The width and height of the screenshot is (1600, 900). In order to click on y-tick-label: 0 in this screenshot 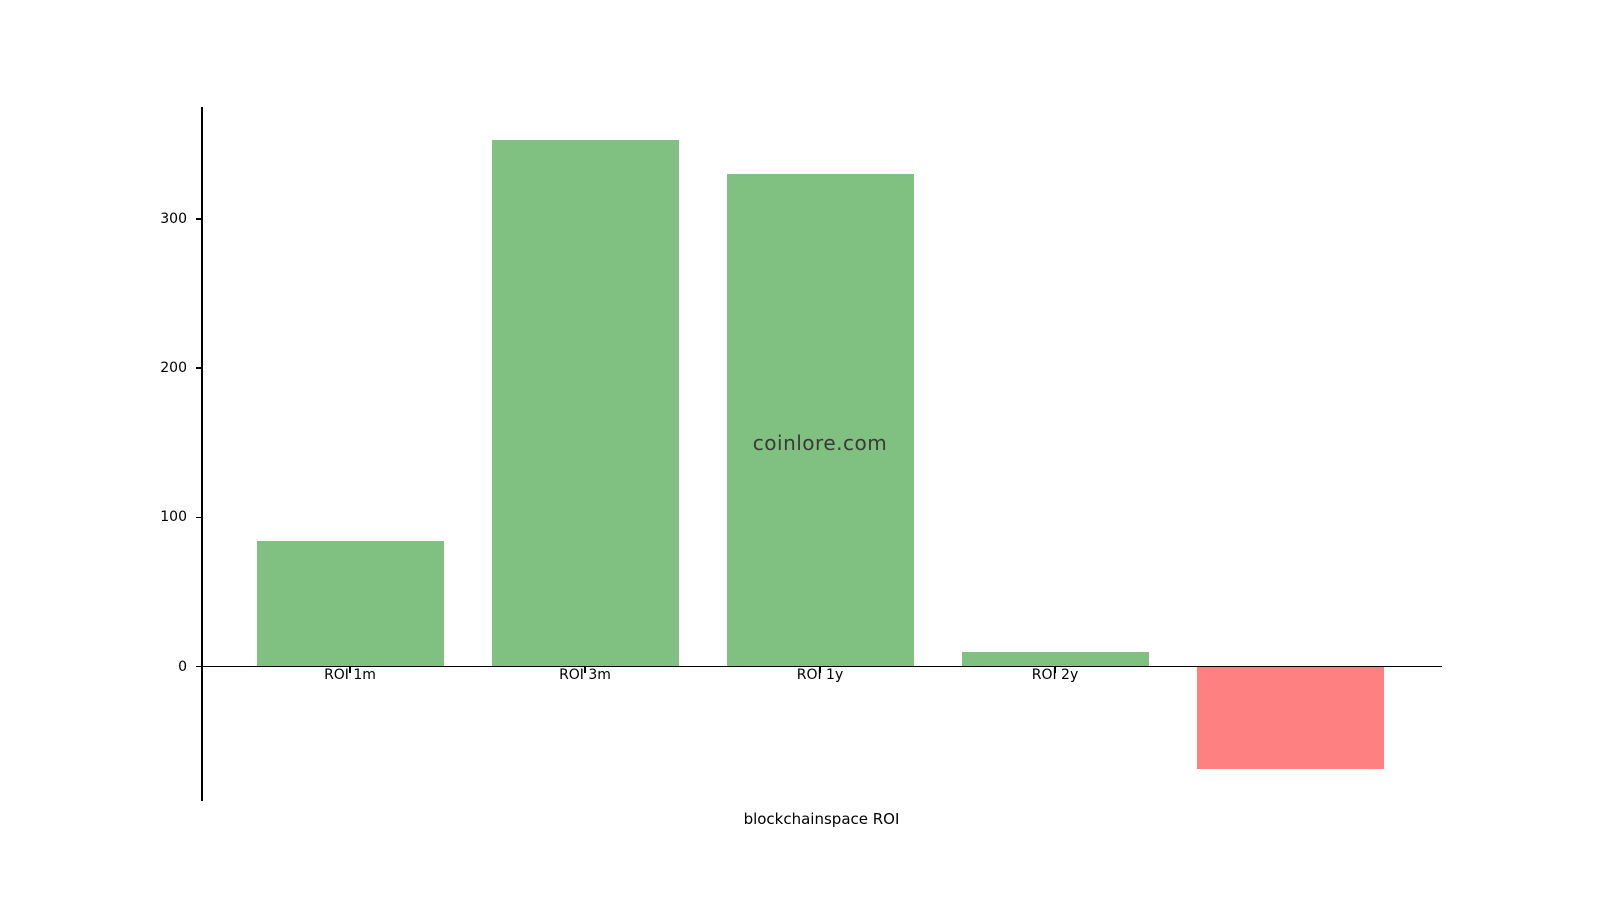, I will do `click(182, 666)`.